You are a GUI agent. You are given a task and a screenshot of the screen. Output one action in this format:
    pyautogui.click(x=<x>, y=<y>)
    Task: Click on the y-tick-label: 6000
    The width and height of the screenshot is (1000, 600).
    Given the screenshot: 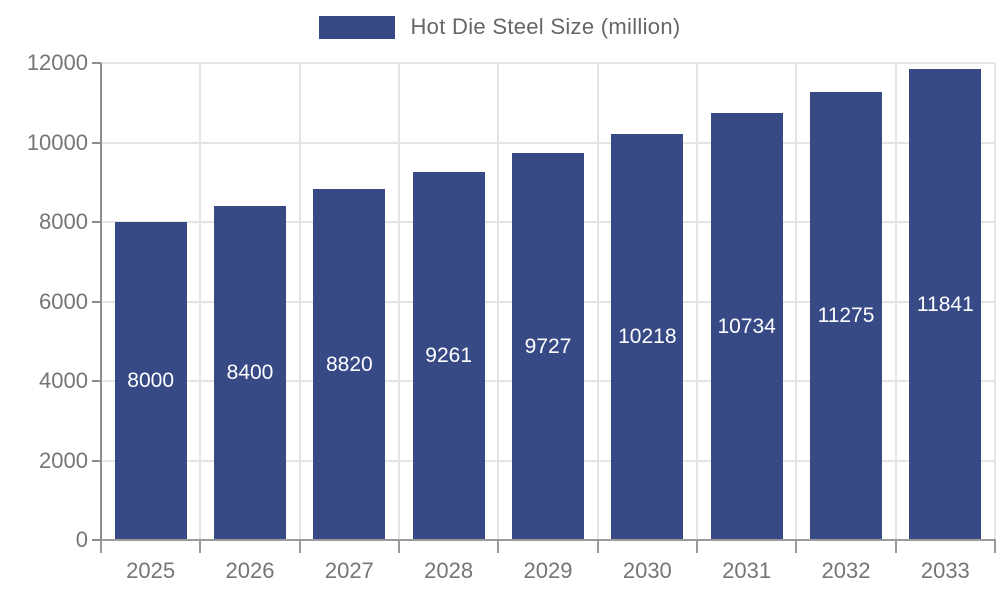 What is the action you would take?
    pyautogui.click(x=63, y=301)
    